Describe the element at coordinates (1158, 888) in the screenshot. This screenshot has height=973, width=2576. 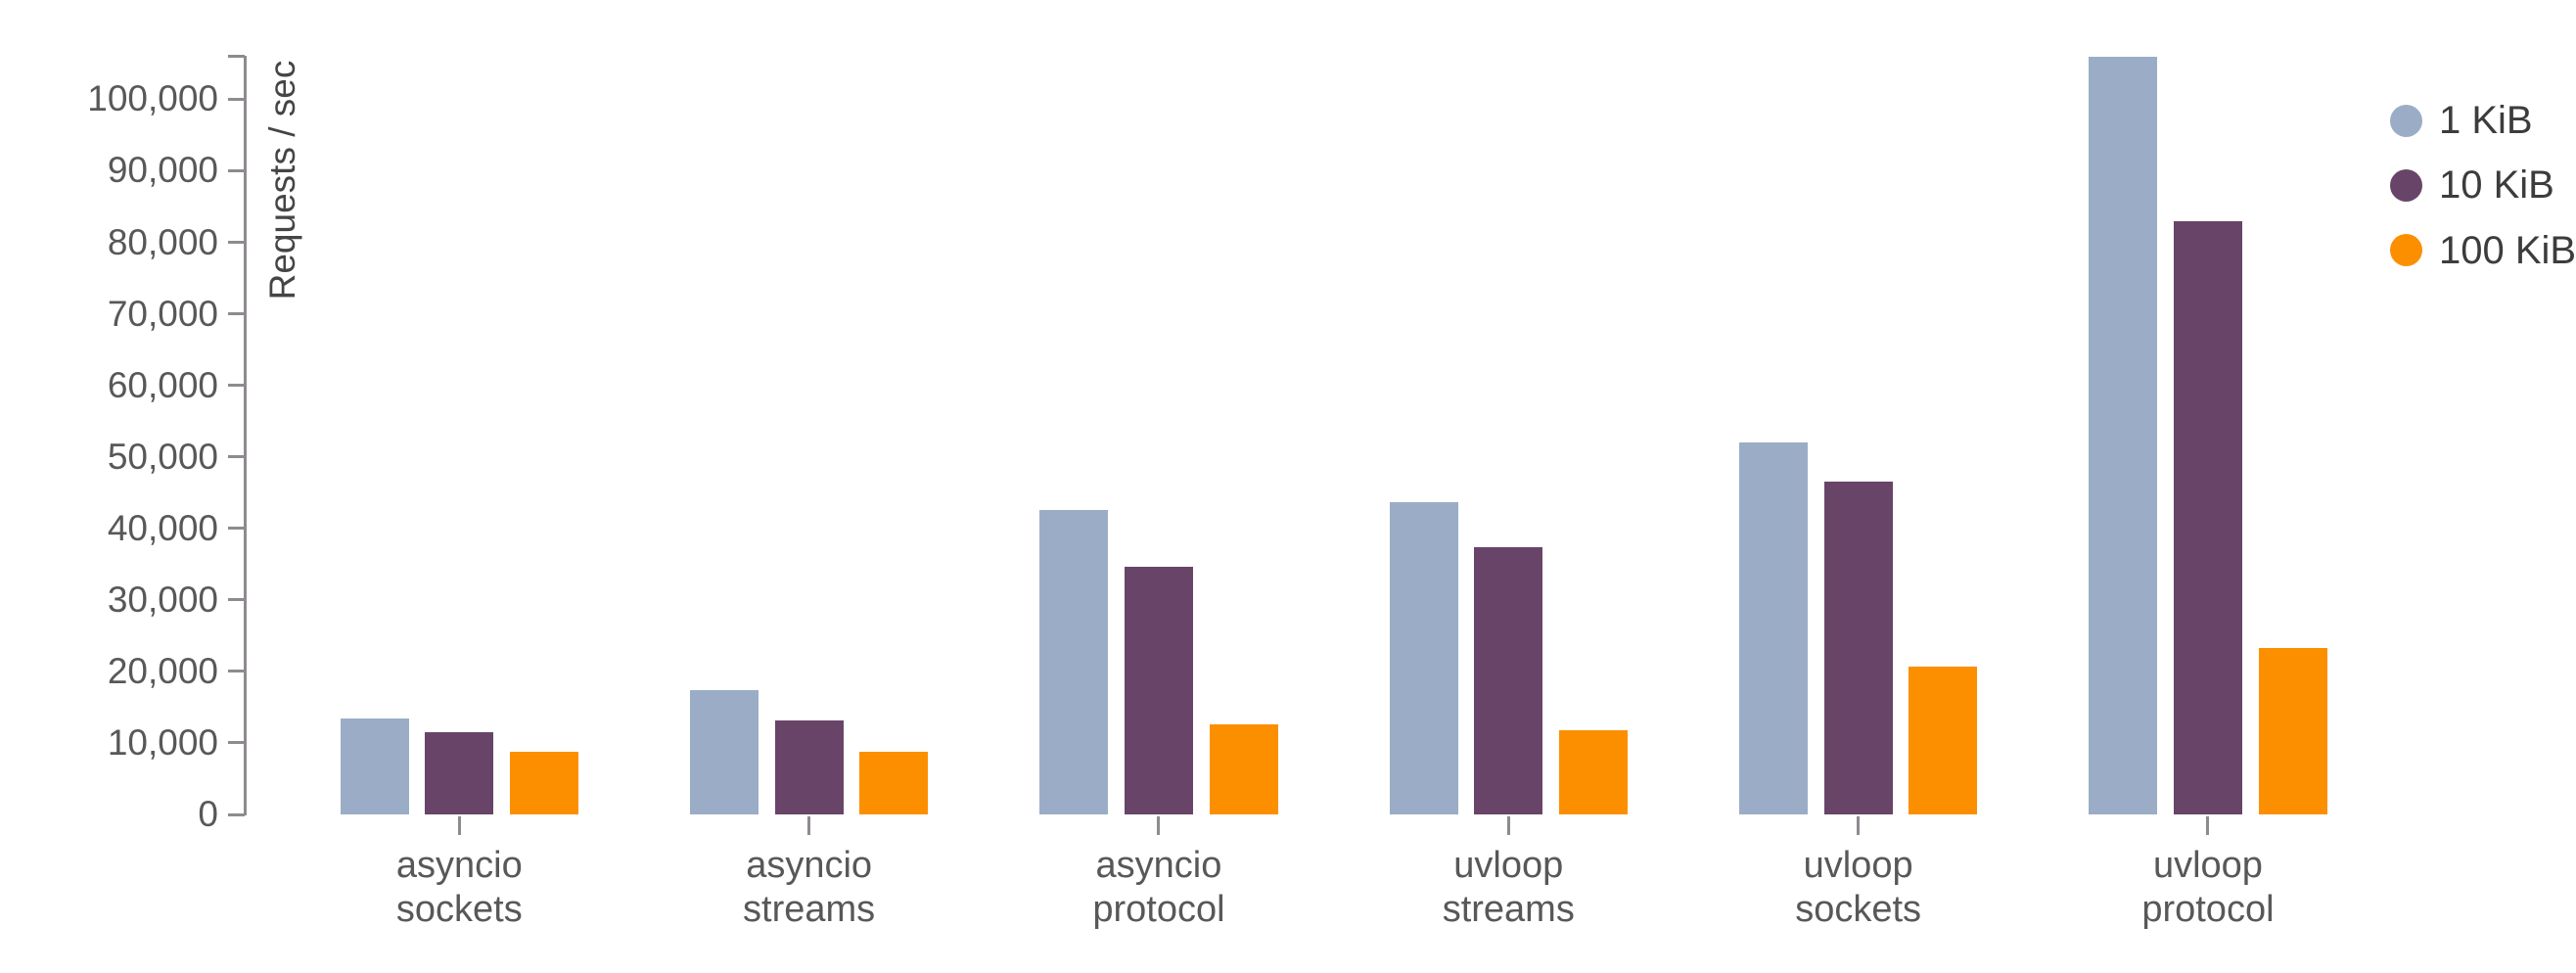
I see `x-tick-label-asyncio-protocol: asyncio protocol` at that location.